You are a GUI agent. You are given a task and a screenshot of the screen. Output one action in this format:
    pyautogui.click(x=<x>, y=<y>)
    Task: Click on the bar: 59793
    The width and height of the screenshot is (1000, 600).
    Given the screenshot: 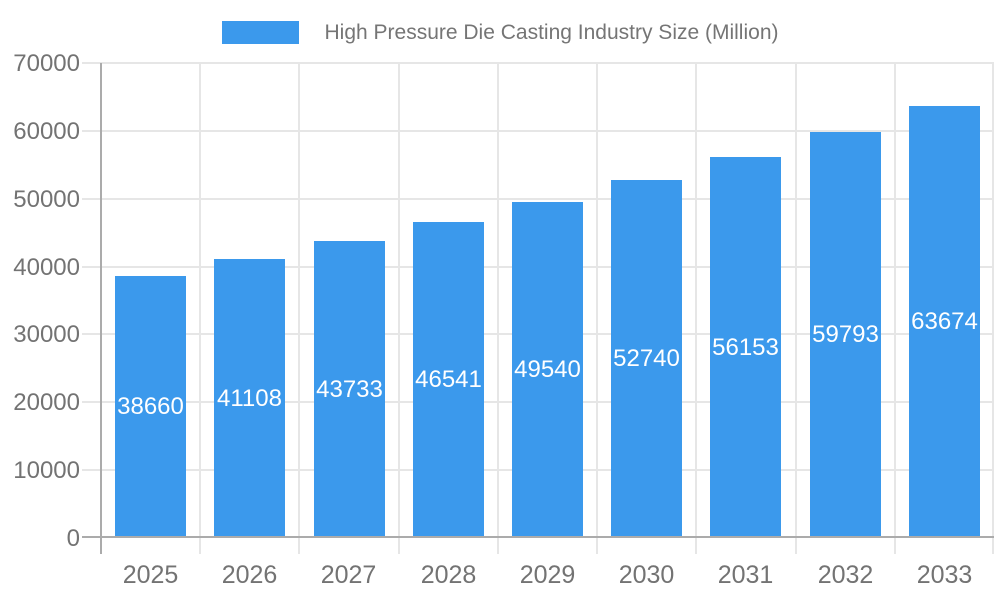 What is the action you would take?
    pyautogui.click(x=845, y=335)
    